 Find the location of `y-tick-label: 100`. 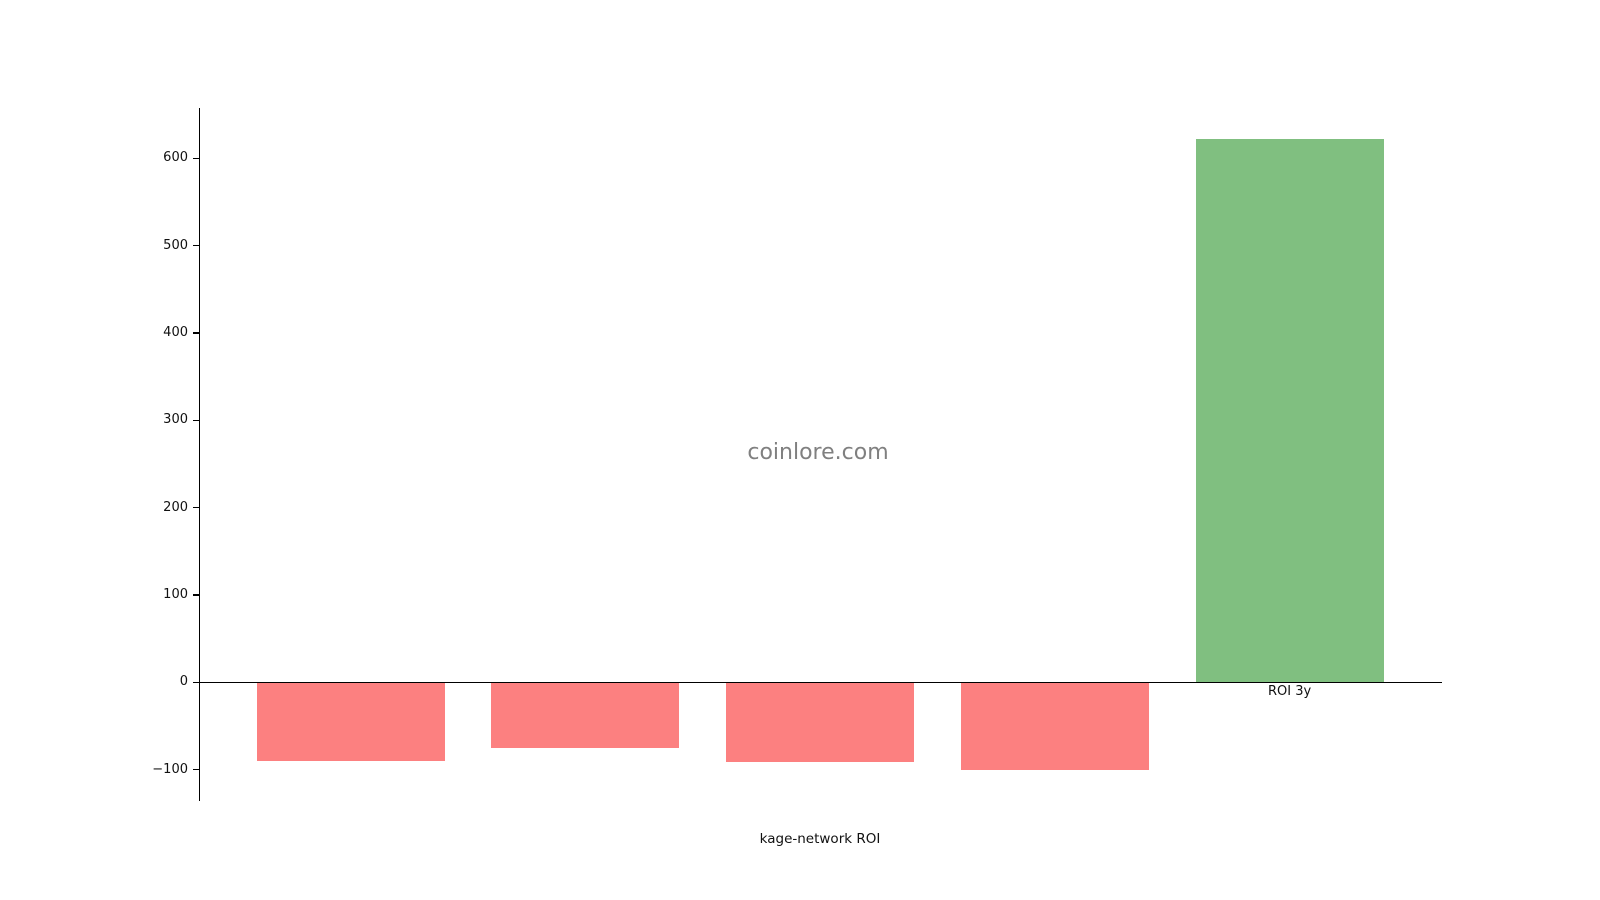

y-tick-label: 100 is located at coordinates (175, 594).